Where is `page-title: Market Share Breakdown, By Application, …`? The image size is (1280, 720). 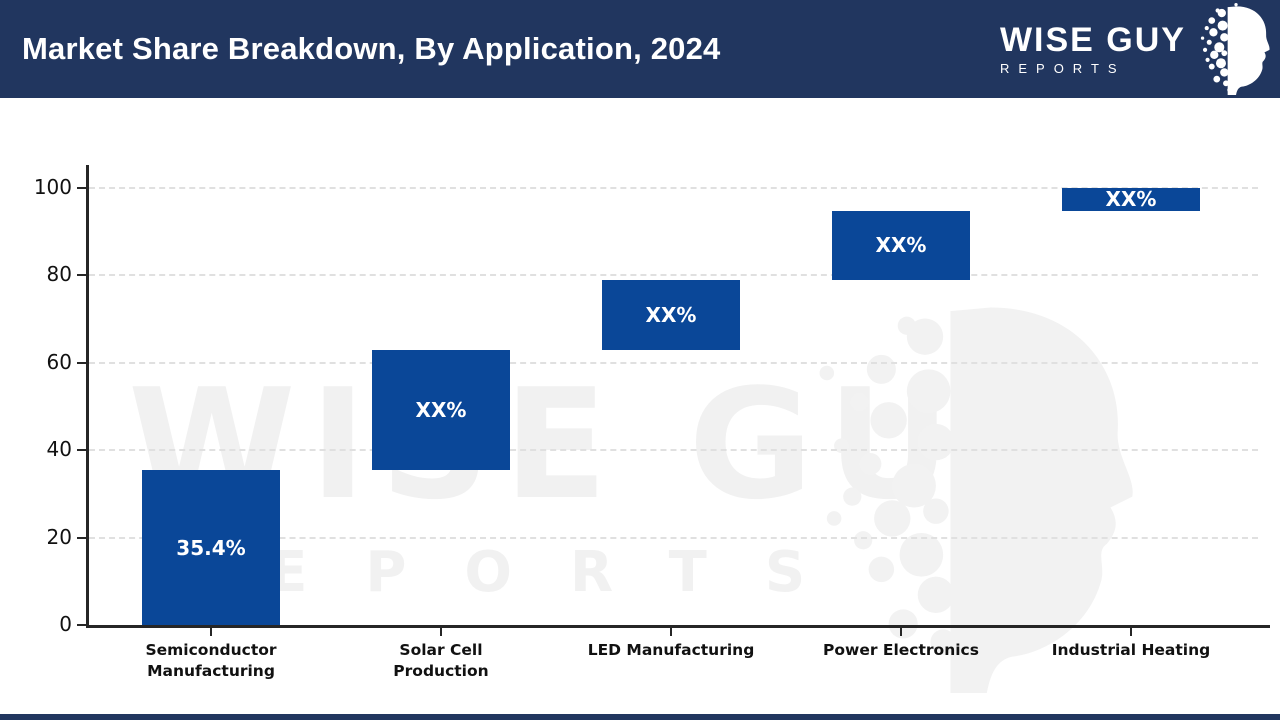 page-title: Market Share Breakdown, By Application, … is located at coordinates (371, 48).